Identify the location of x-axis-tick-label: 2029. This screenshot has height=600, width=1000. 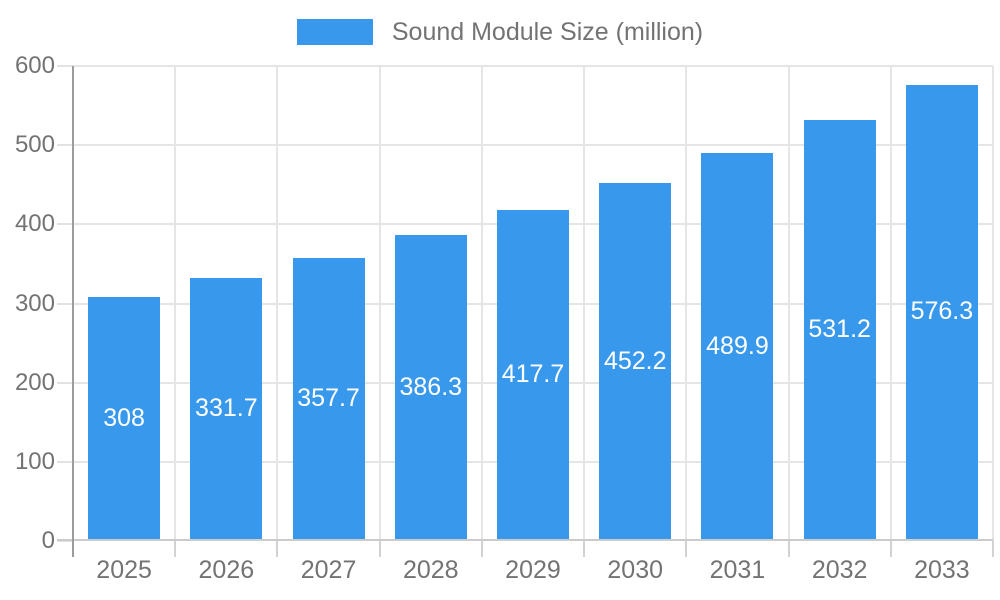
(533, 570).